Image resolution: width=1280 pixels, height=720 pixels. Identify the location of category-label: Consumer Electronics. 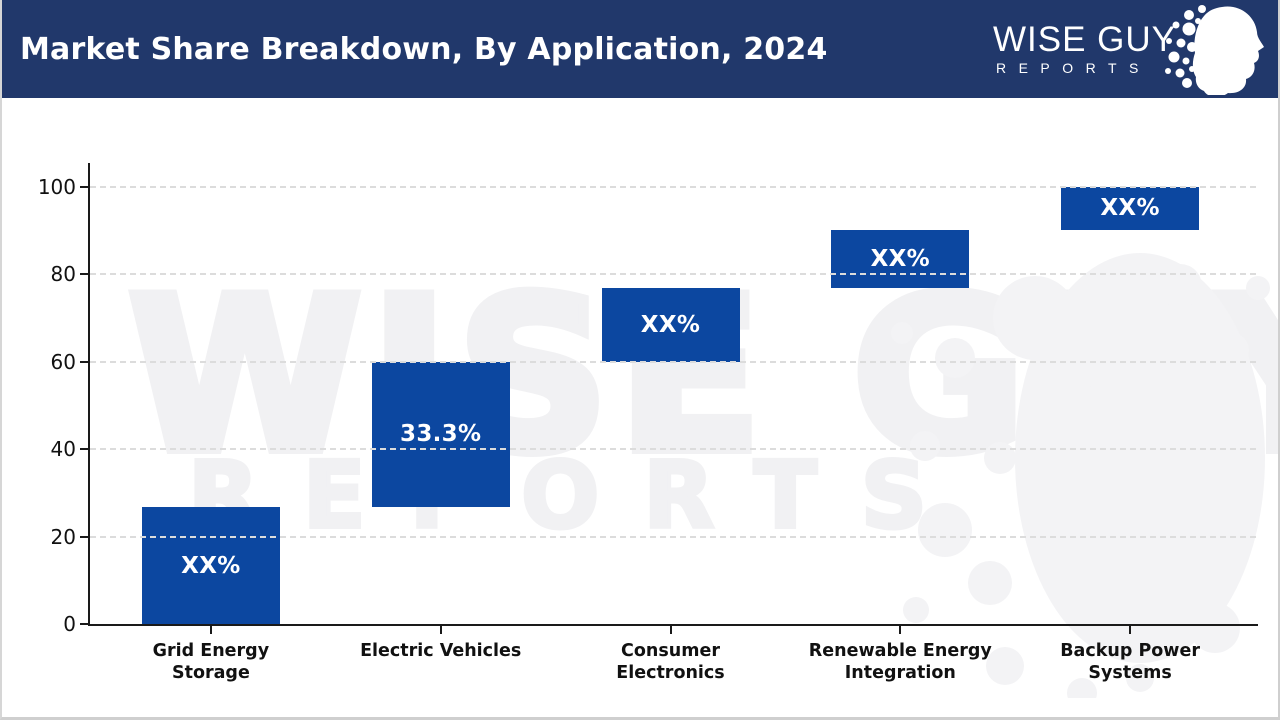
(670, 662).